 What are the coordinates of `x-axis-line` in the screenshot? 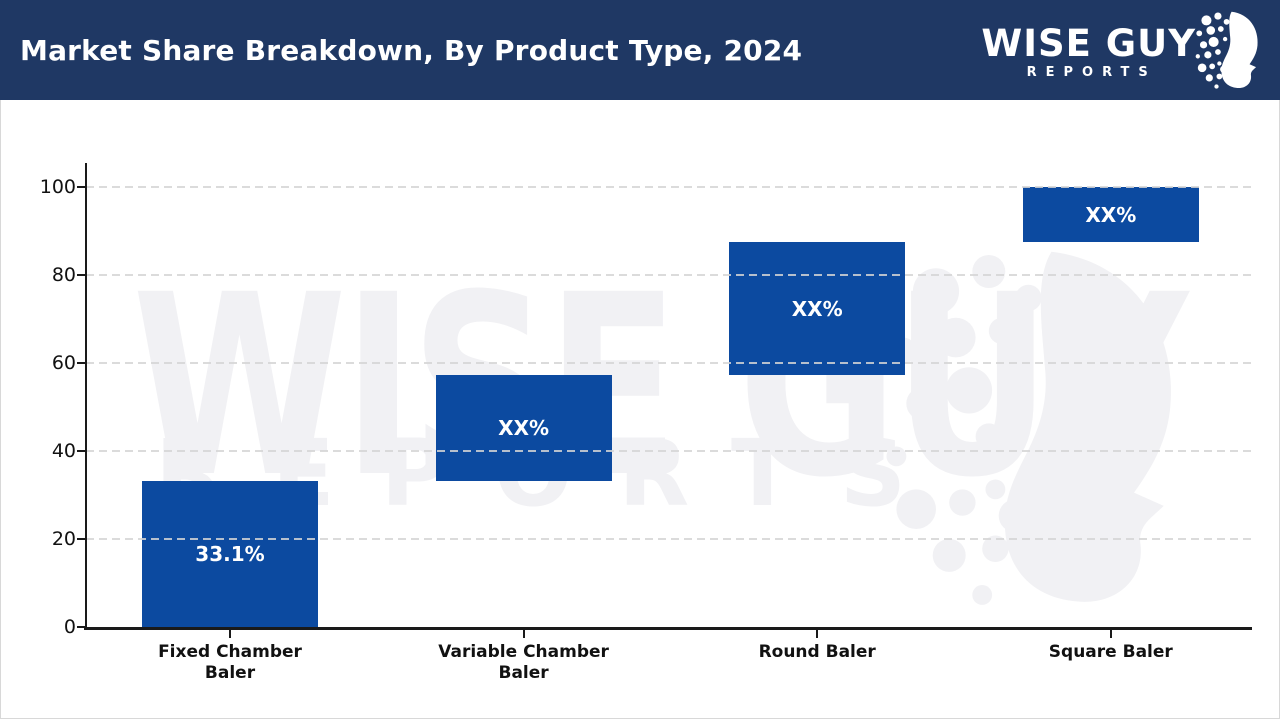 It's located at (668, 628).